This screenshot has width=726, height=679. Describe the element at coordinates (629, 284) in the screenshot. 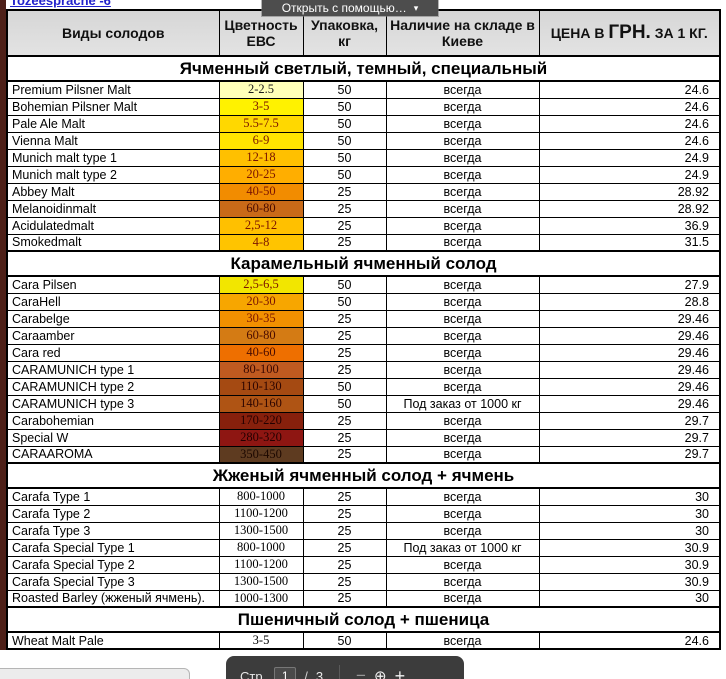

I see `price-cell: 27.9` at that location.